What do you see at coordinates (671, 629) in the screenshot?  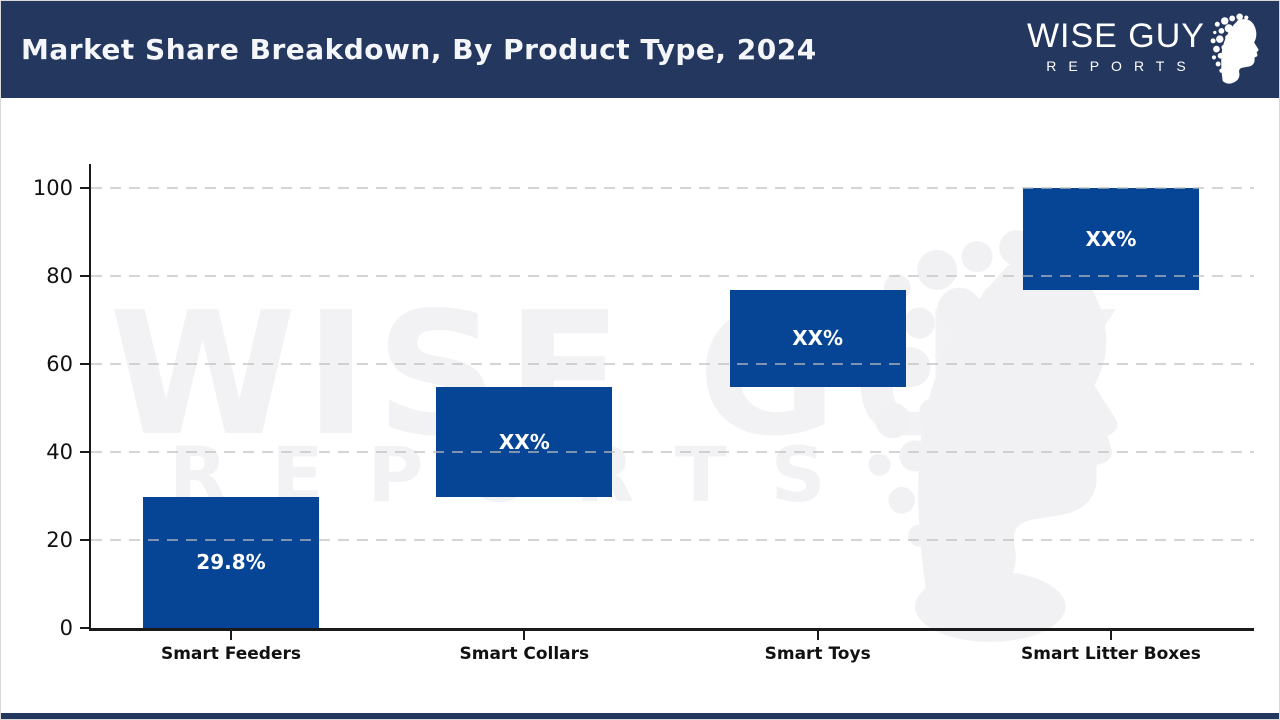 I see `x-axis-spine` at bounding box center [671, 629].